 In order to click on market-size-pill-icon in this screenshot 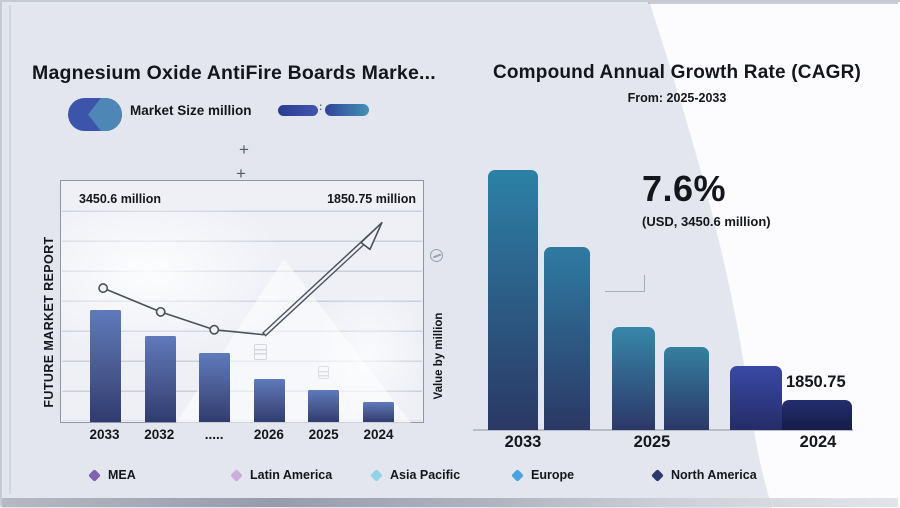, I will do `click(95, 114)`.